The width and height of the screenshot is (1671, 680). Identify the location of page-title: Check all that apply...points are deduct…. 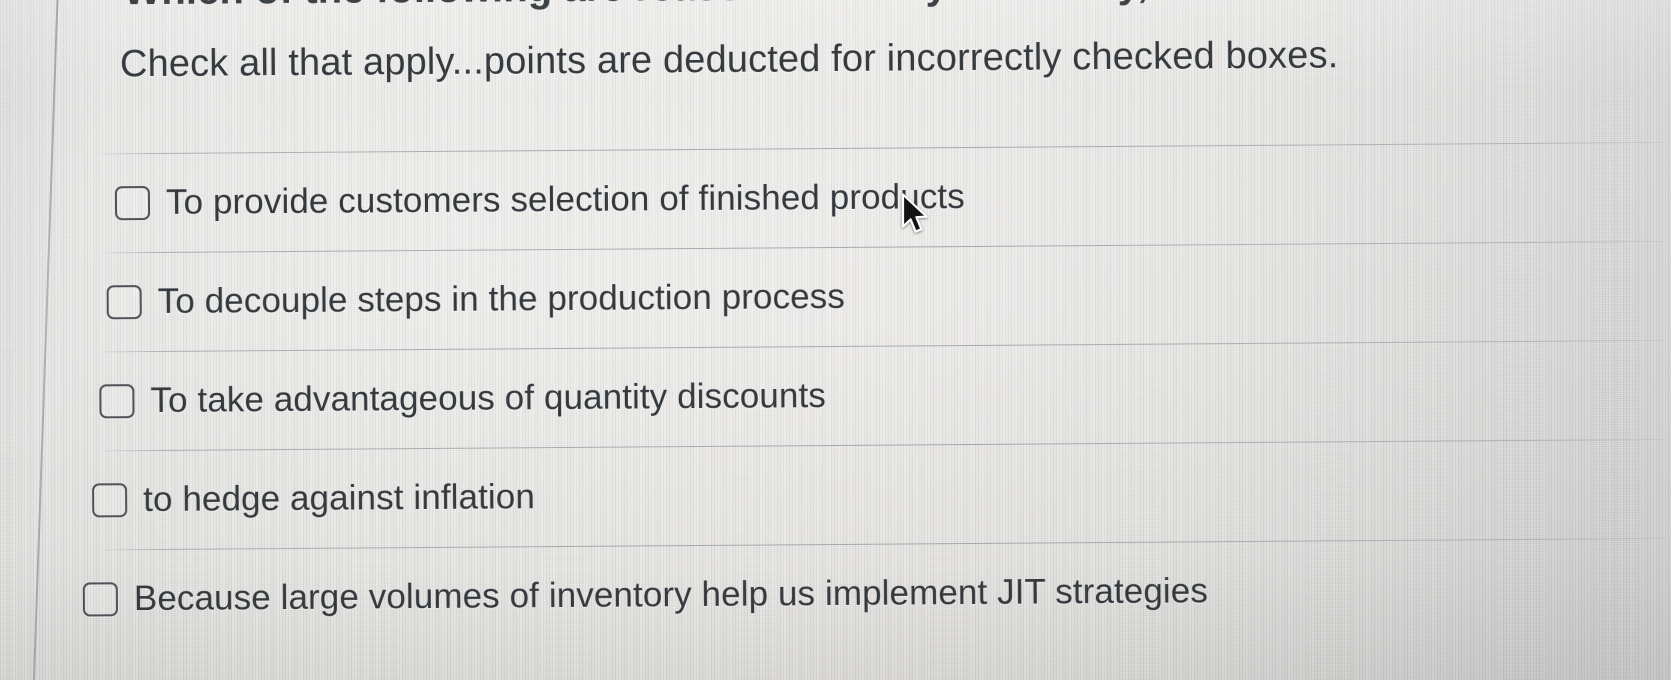
(729, 60).